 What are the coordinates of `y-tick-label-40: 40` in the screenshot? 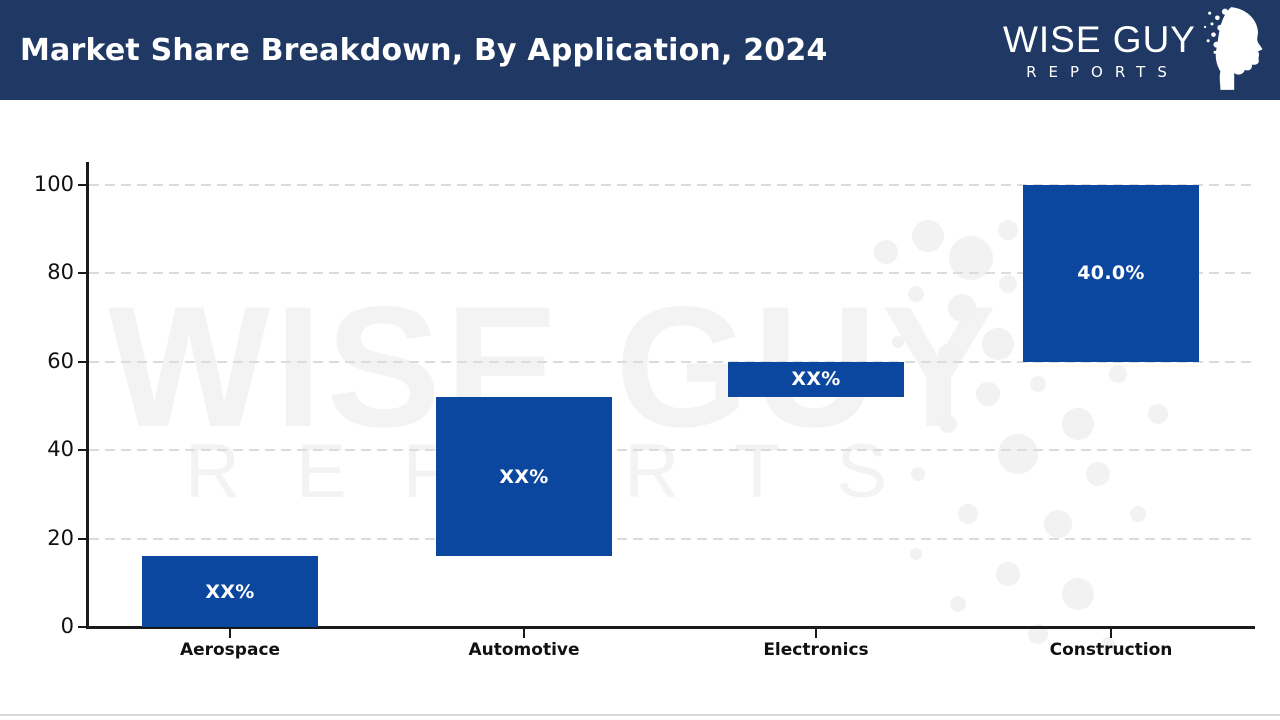 It's located at (60, 449).